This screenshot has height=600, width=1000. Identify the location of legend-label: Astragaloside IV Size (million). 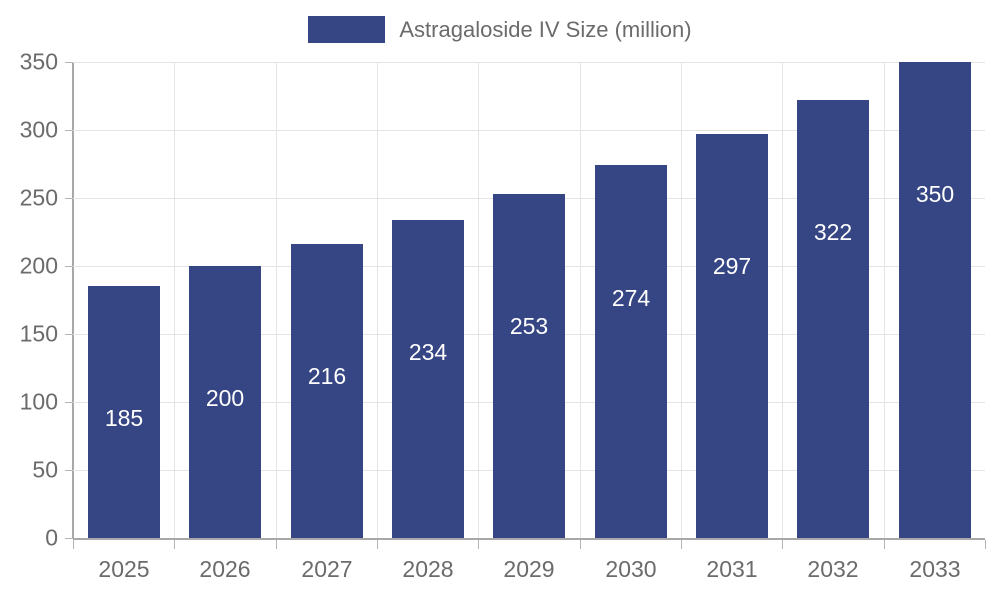
(545, 29).